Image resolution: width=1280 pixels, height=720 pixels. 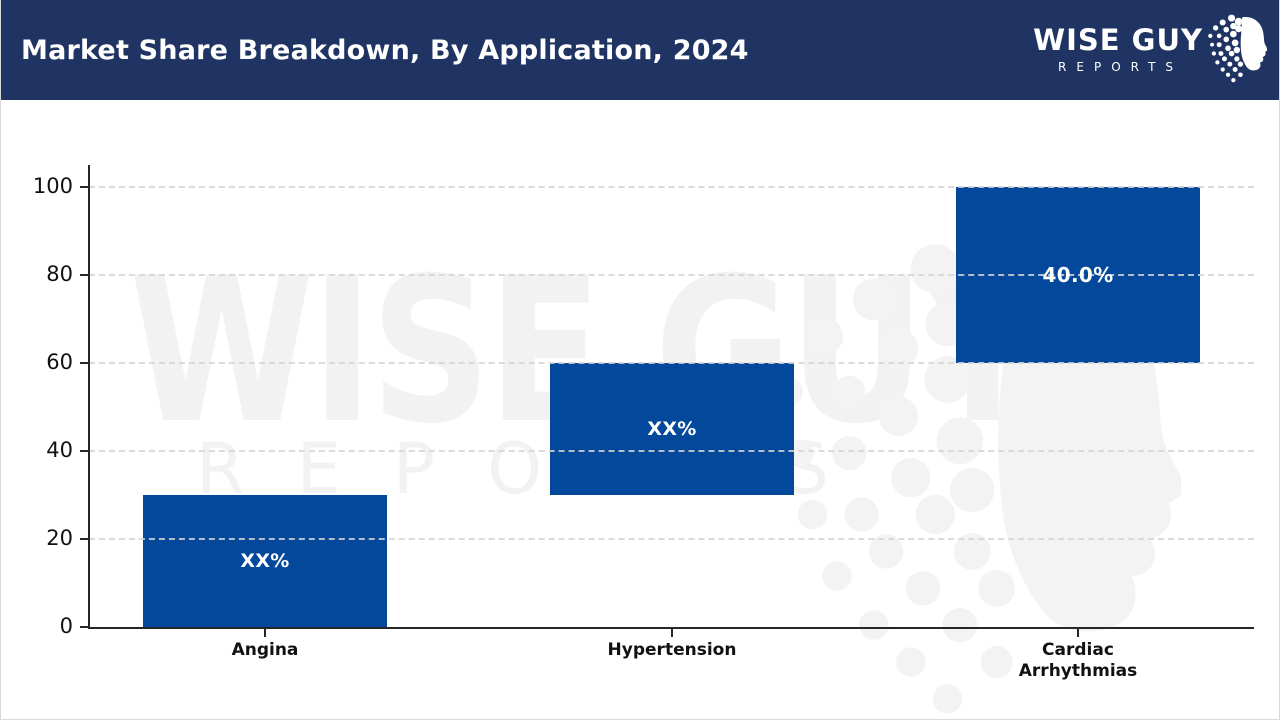 I want to click on y-axis-line, so click(x=89, y=397).